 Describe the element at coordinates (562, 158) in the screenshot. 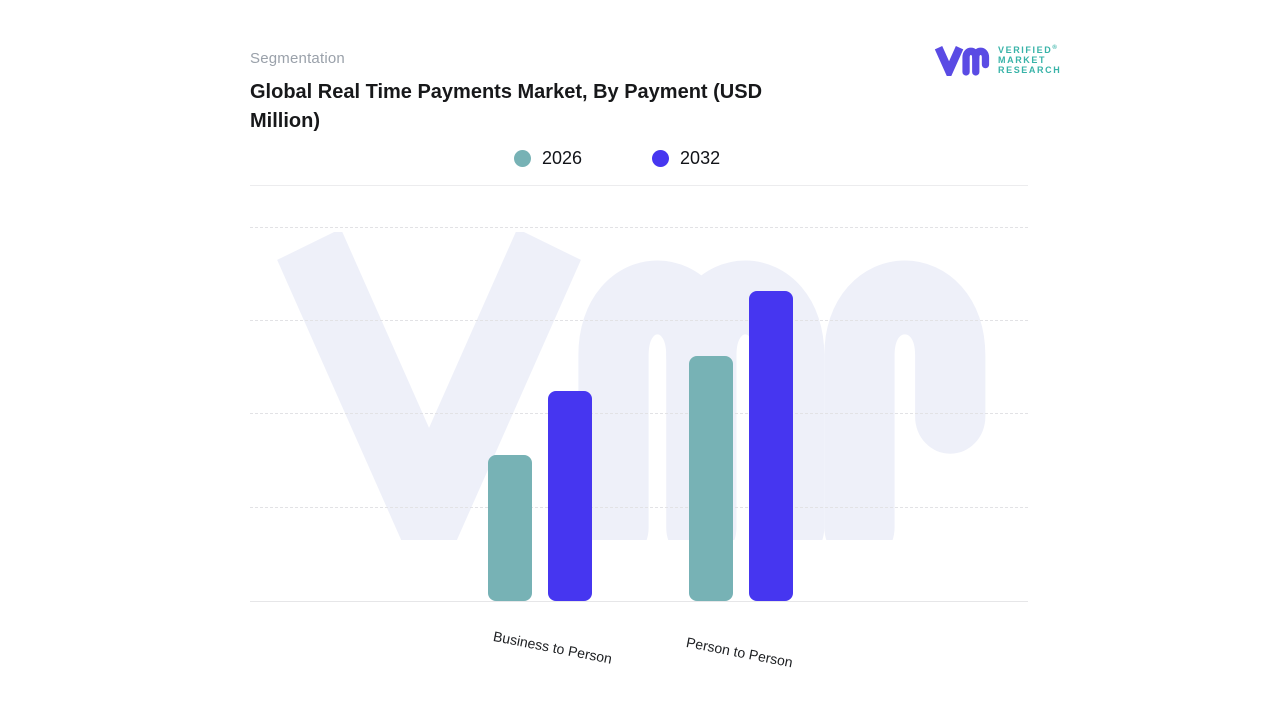

I see `legend-label-2026: 2026` at that location.